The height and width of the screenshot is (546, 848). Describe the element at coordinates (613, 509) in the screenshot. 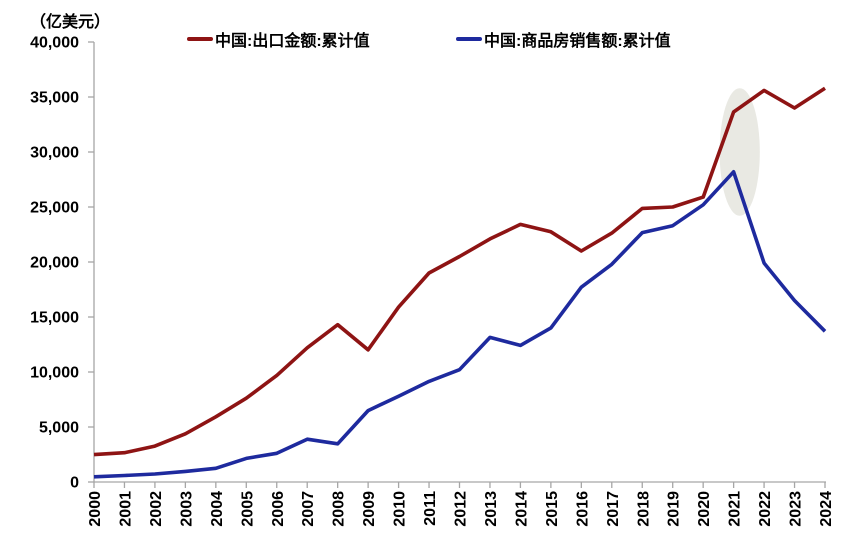

I see `x-tick-label: 2017` at that location.